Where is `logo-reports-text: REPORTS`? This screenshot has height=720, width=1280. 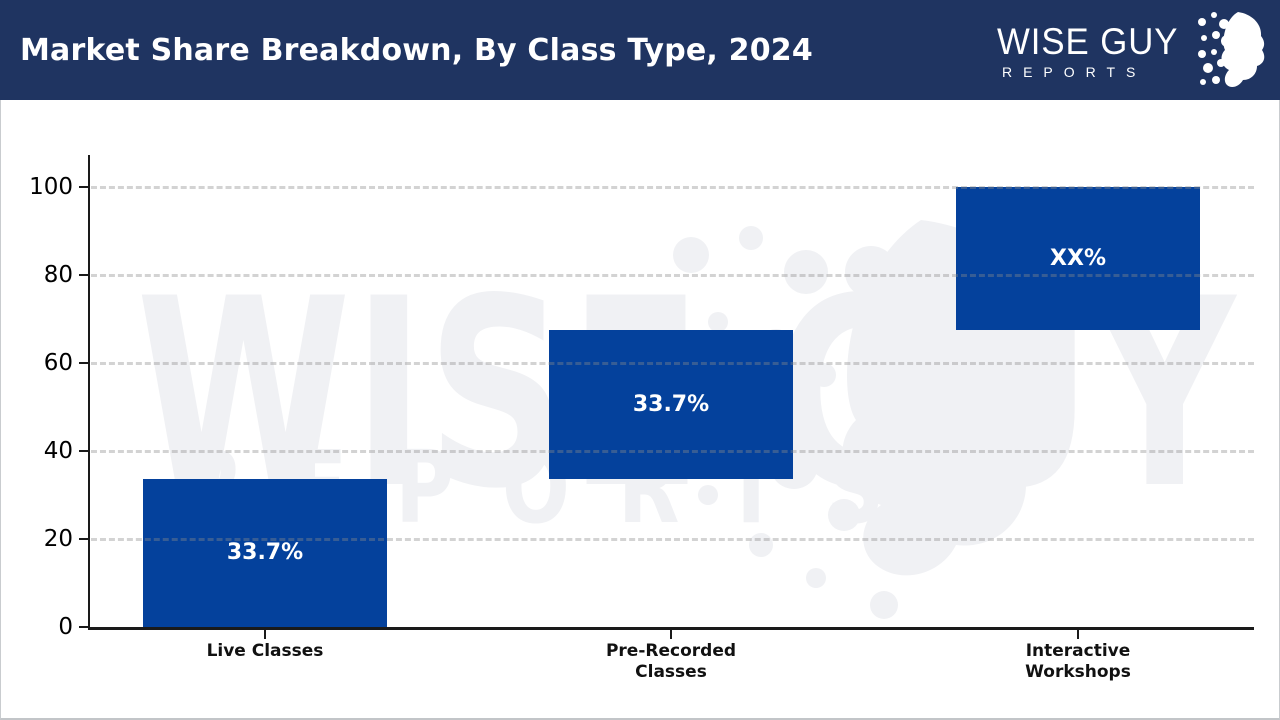 logo-reports-text: REPORTS is located at coordinates (1074, 71).